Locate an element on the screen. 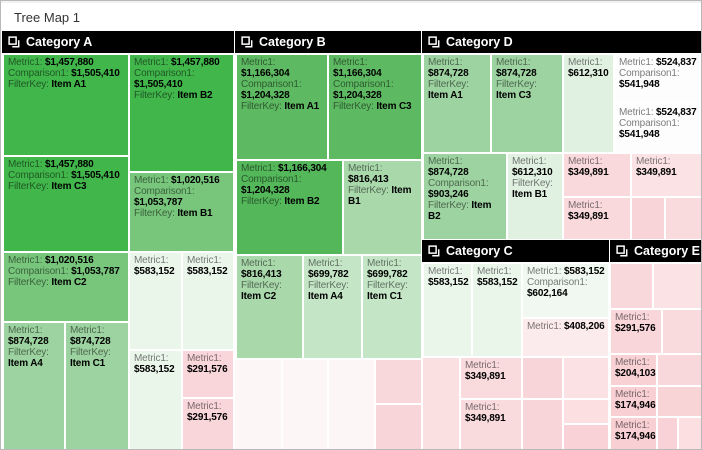 This screenshot has height=450, width=702. field-value: $541,948 is located at coordinates (639, 84).